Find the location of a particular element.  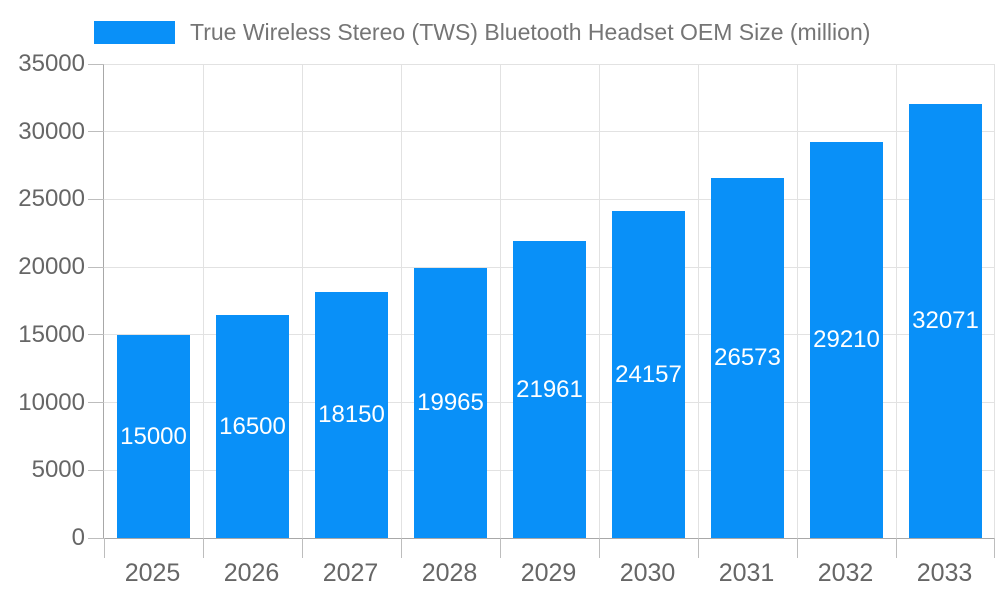

bar-value-label: 26573 is located at coordinates (747, 357).